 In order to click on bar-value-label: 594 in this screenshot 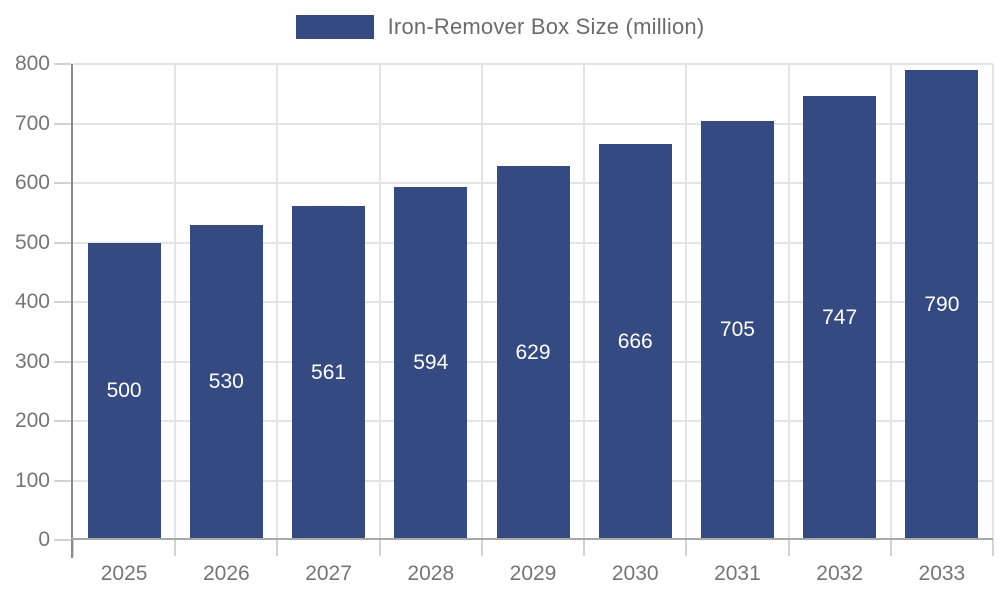, I will do `click(431, 363)`.